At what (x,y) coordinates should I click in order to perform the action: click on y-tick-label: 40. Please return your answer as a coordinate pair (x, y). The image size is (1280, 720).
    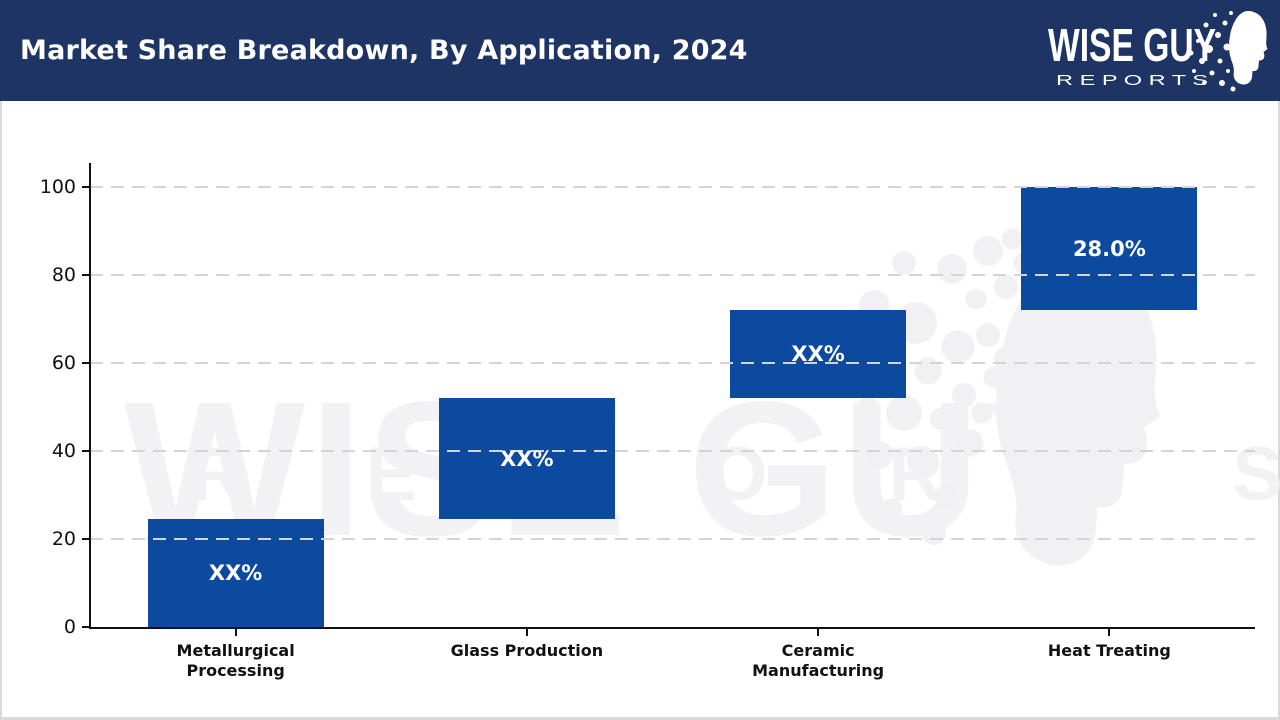
    Looking at the image, I should click on (63, 451).